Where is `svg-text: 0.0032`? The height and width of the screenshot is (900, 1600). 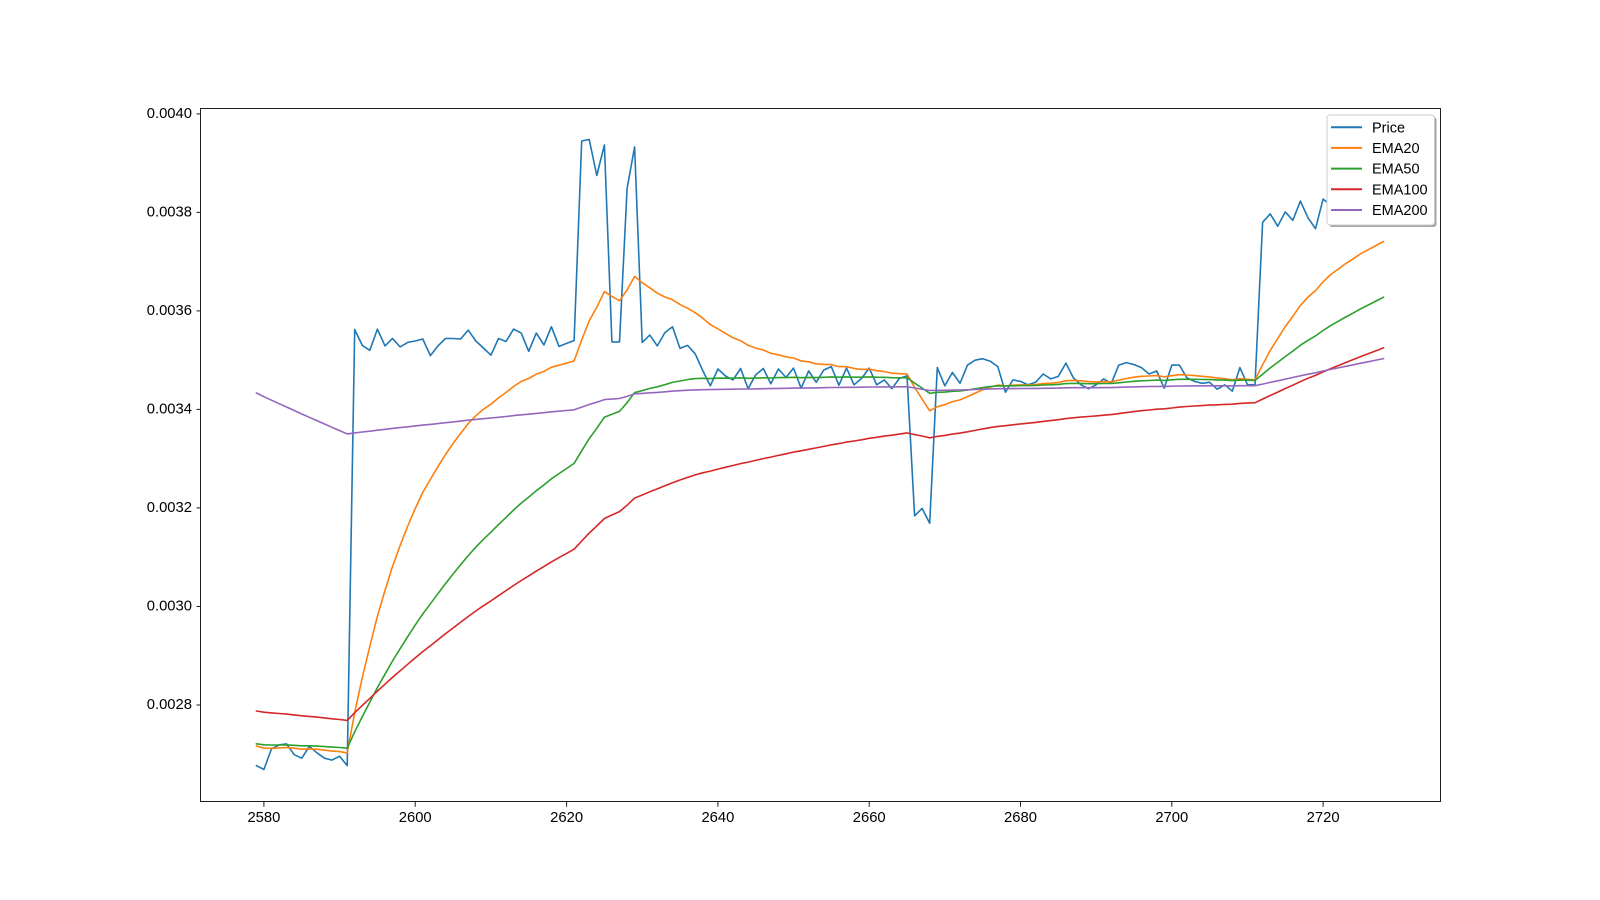 svg-text: 0.0032 is located at coordinates (169, 508).